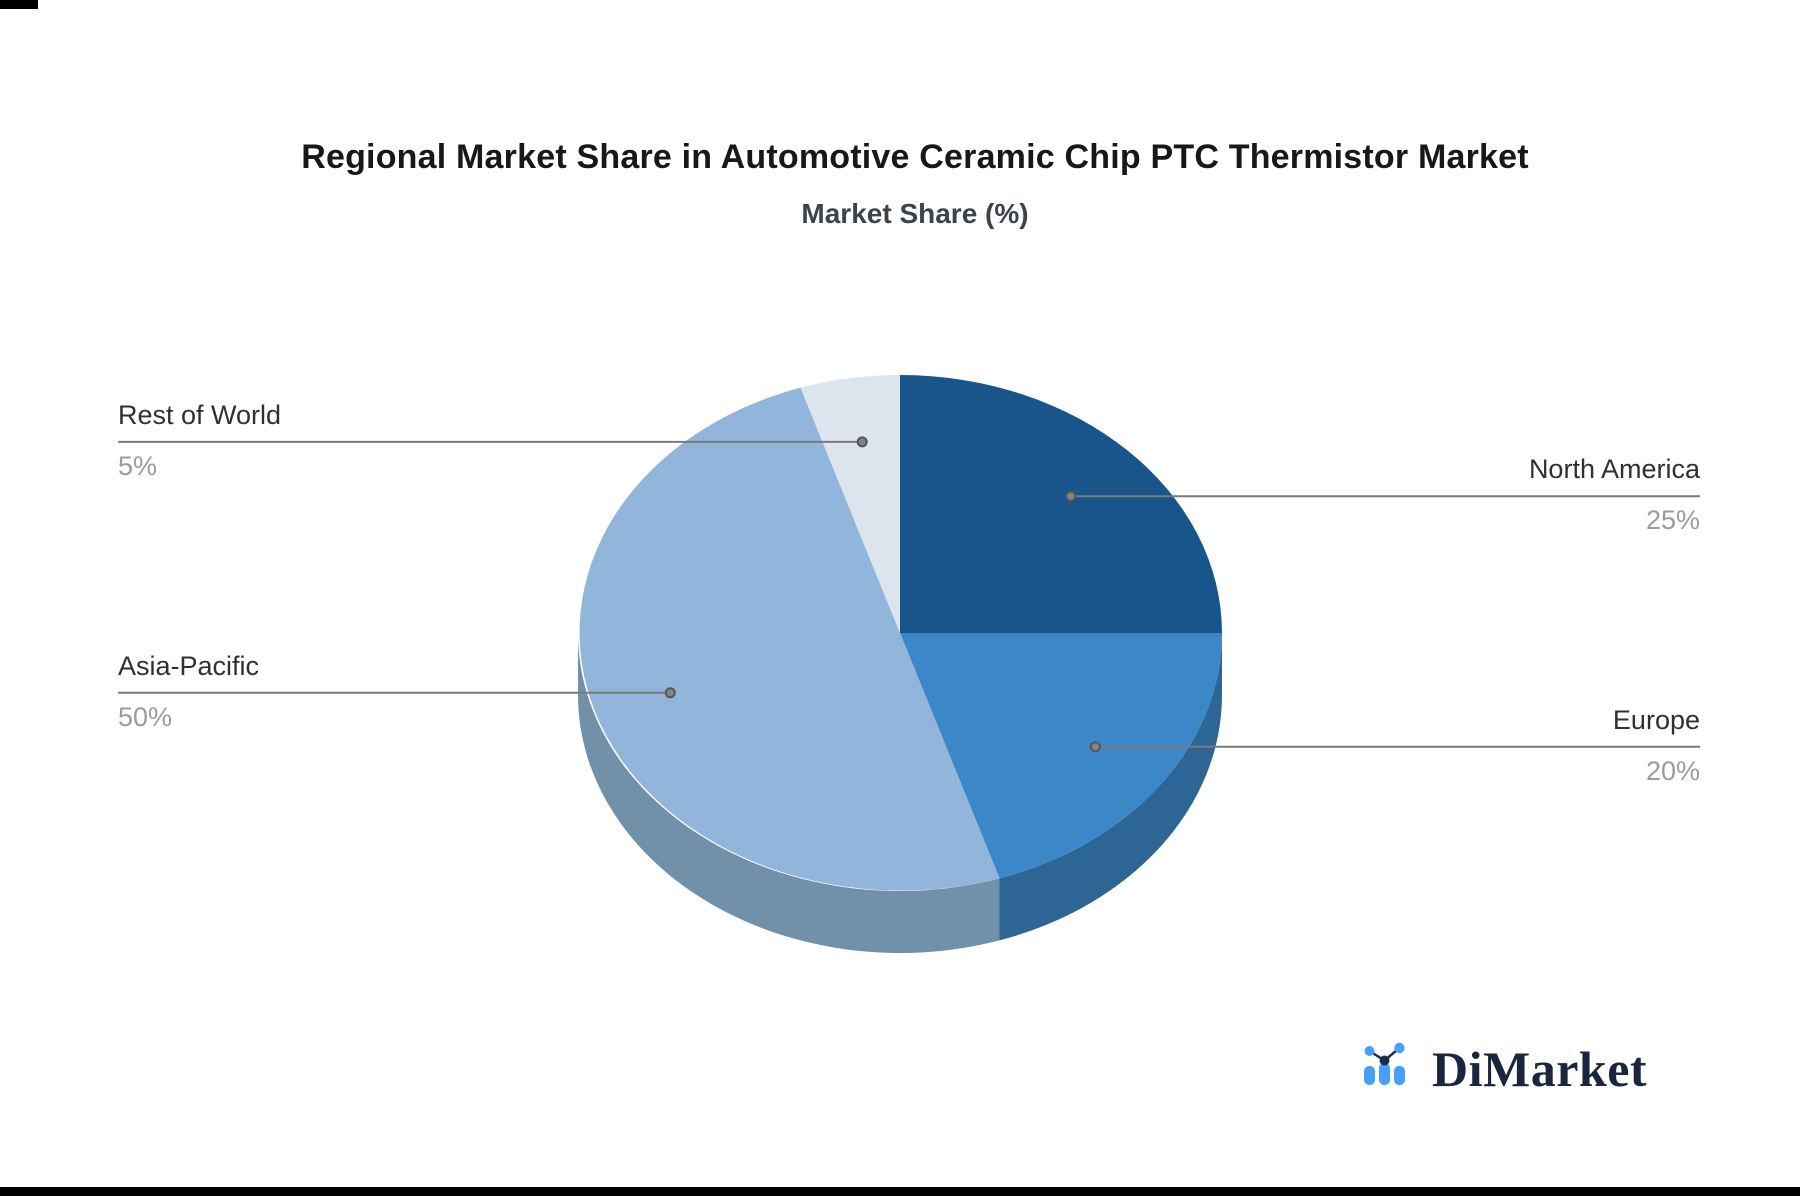 This screenshot has width=1800, height=1196. Describe the element at coordinates (1095, 747) in the screenshot. I see `connector-dot-europe` at that location.